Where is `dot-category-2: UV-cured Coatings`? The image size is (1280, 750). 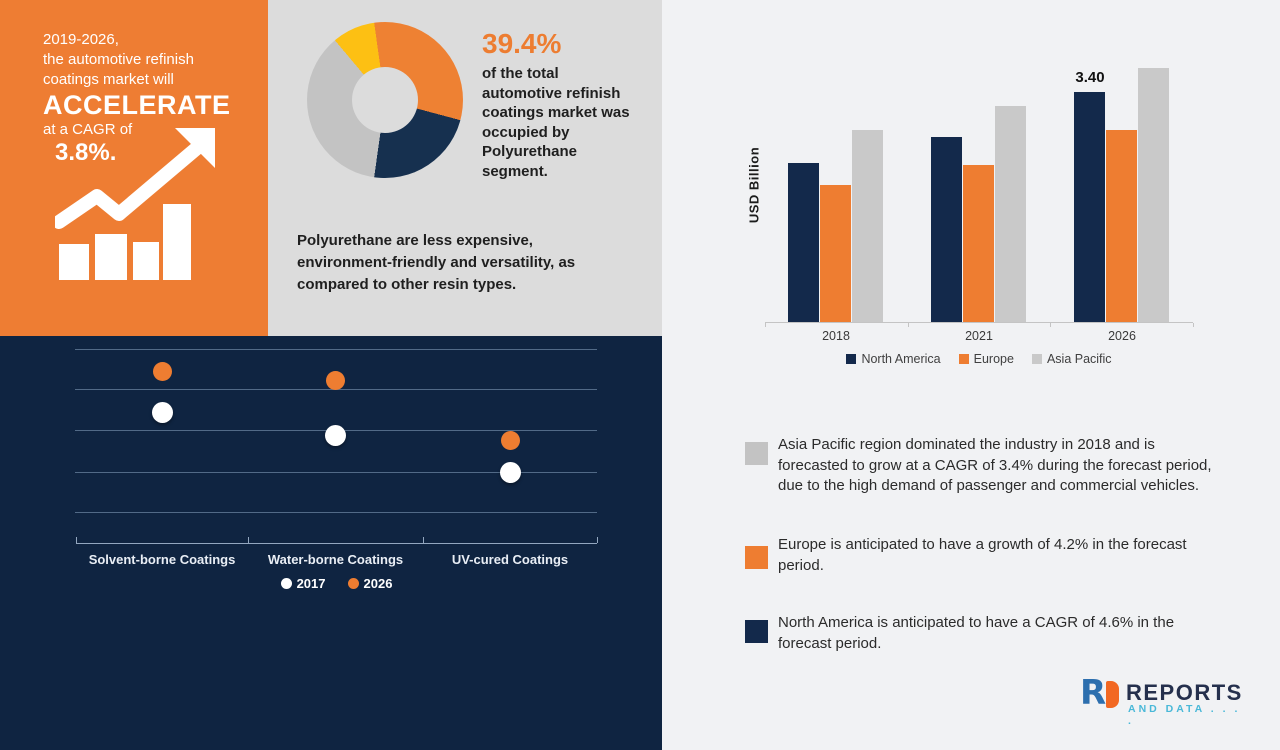
dot-category-2: UV-cured Coatings is located at coordinates (510, 559).